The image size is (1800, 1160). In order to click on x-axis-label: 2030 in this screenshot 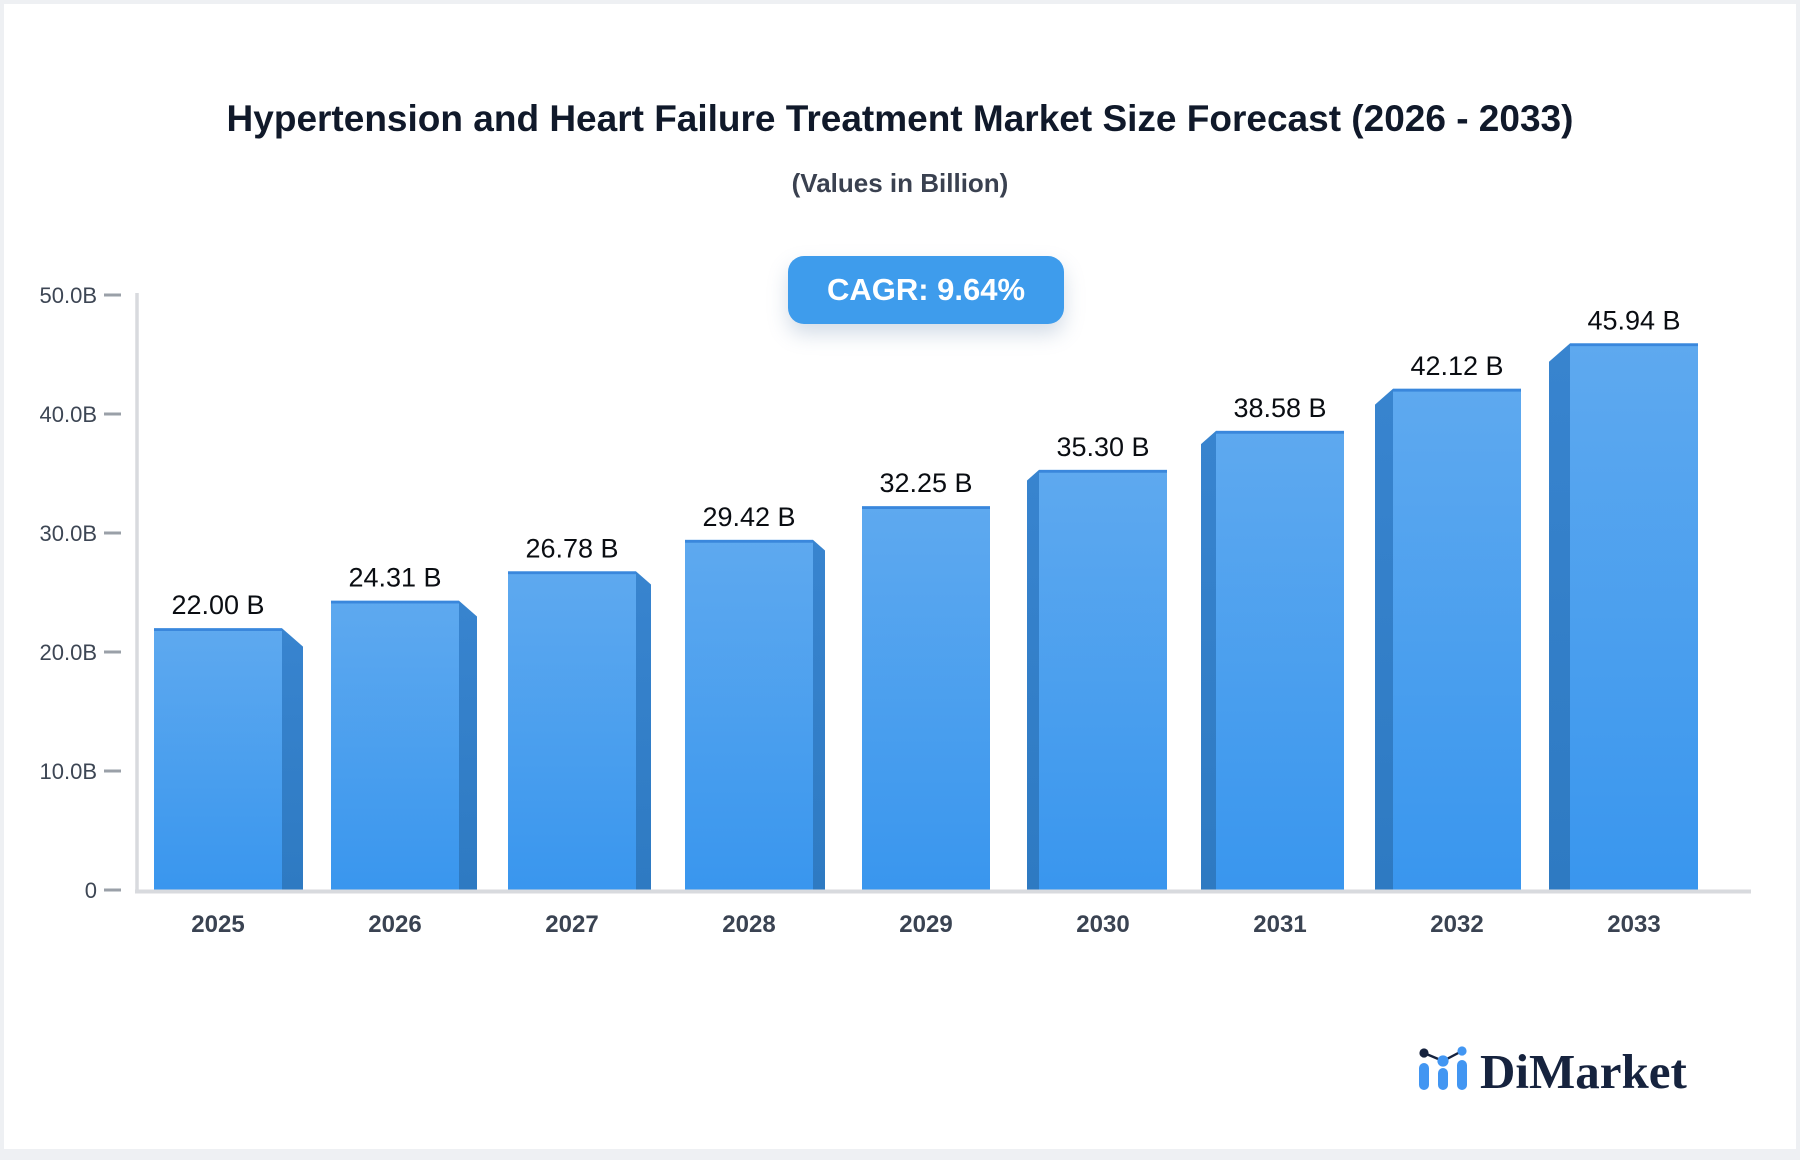, I will do `click(1102, 924)`.